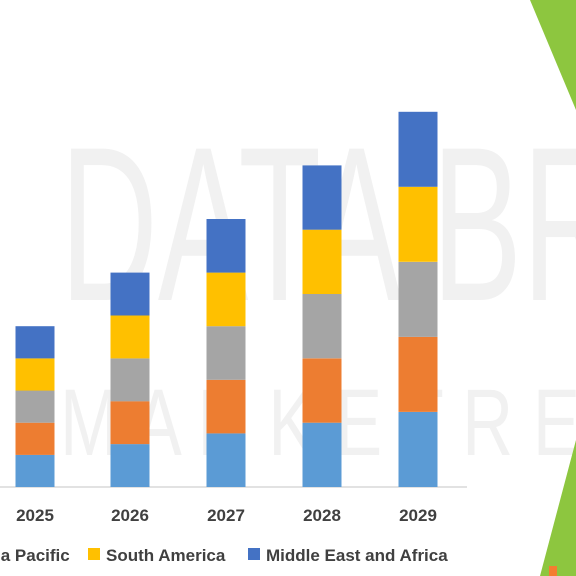 The width and height of the screenshot is (576, 576). Describe the element at coordinates (553, 55) in the screenshot. I see `green-accent-shape` at that location.